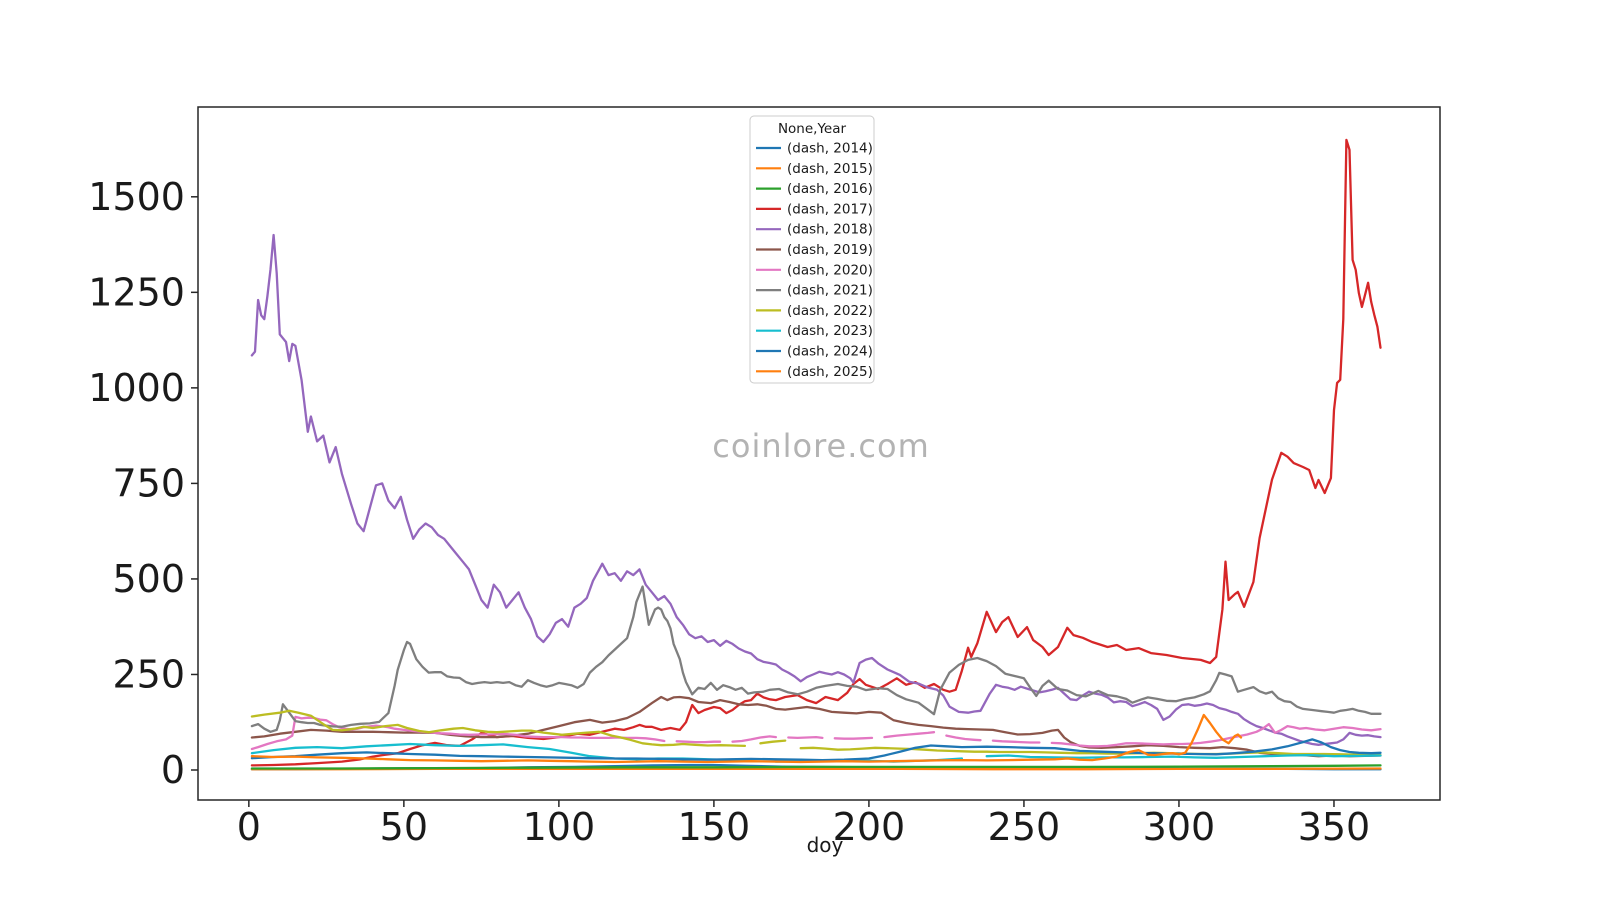 The height and width of the screenshot is (900, 1600). Describe the element at coordinates (830, 250) in the screenshot. I see `legend-entry-label: (dash, 2019)` at that location.